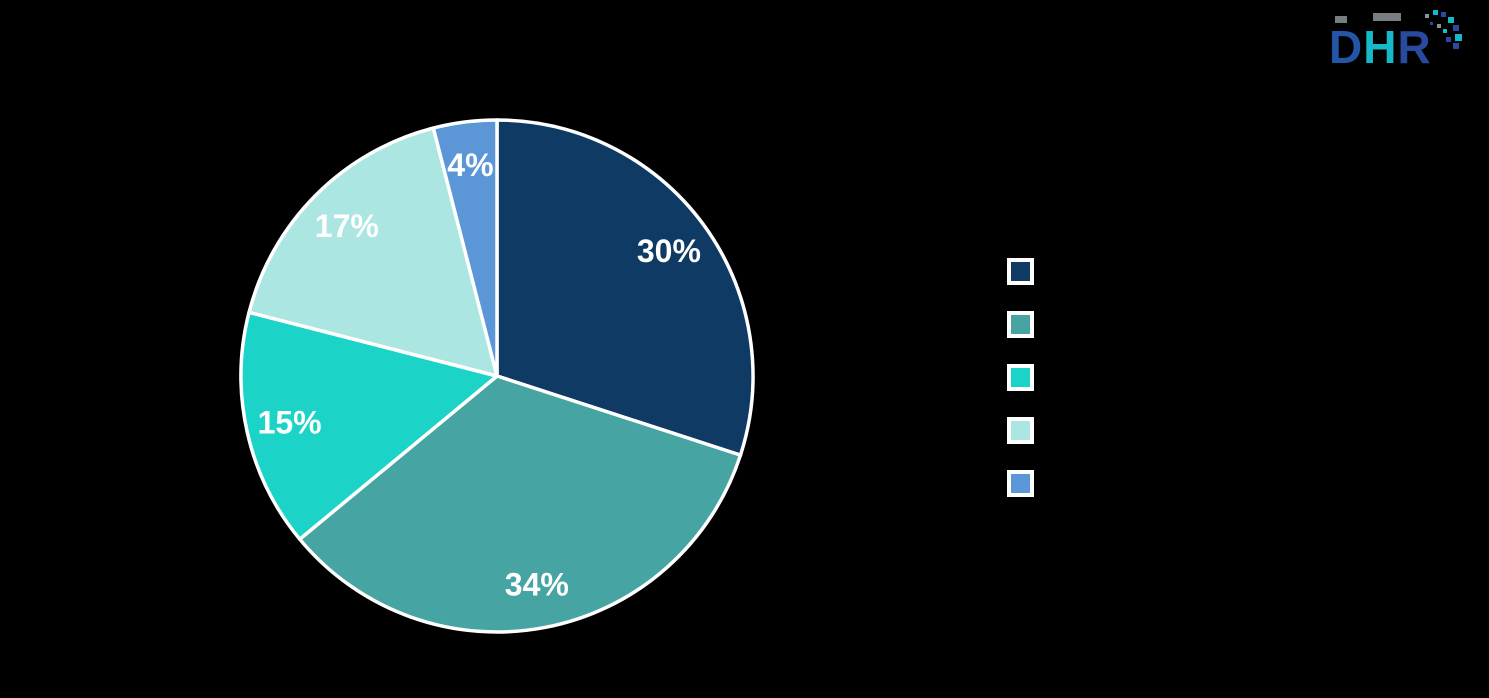 Image resolution: width=1489 pixels, height=698 pixels. Describe the element at coordinates (470, 165) in the screenshot. I see `pie-slice-label: 4%` at that location.